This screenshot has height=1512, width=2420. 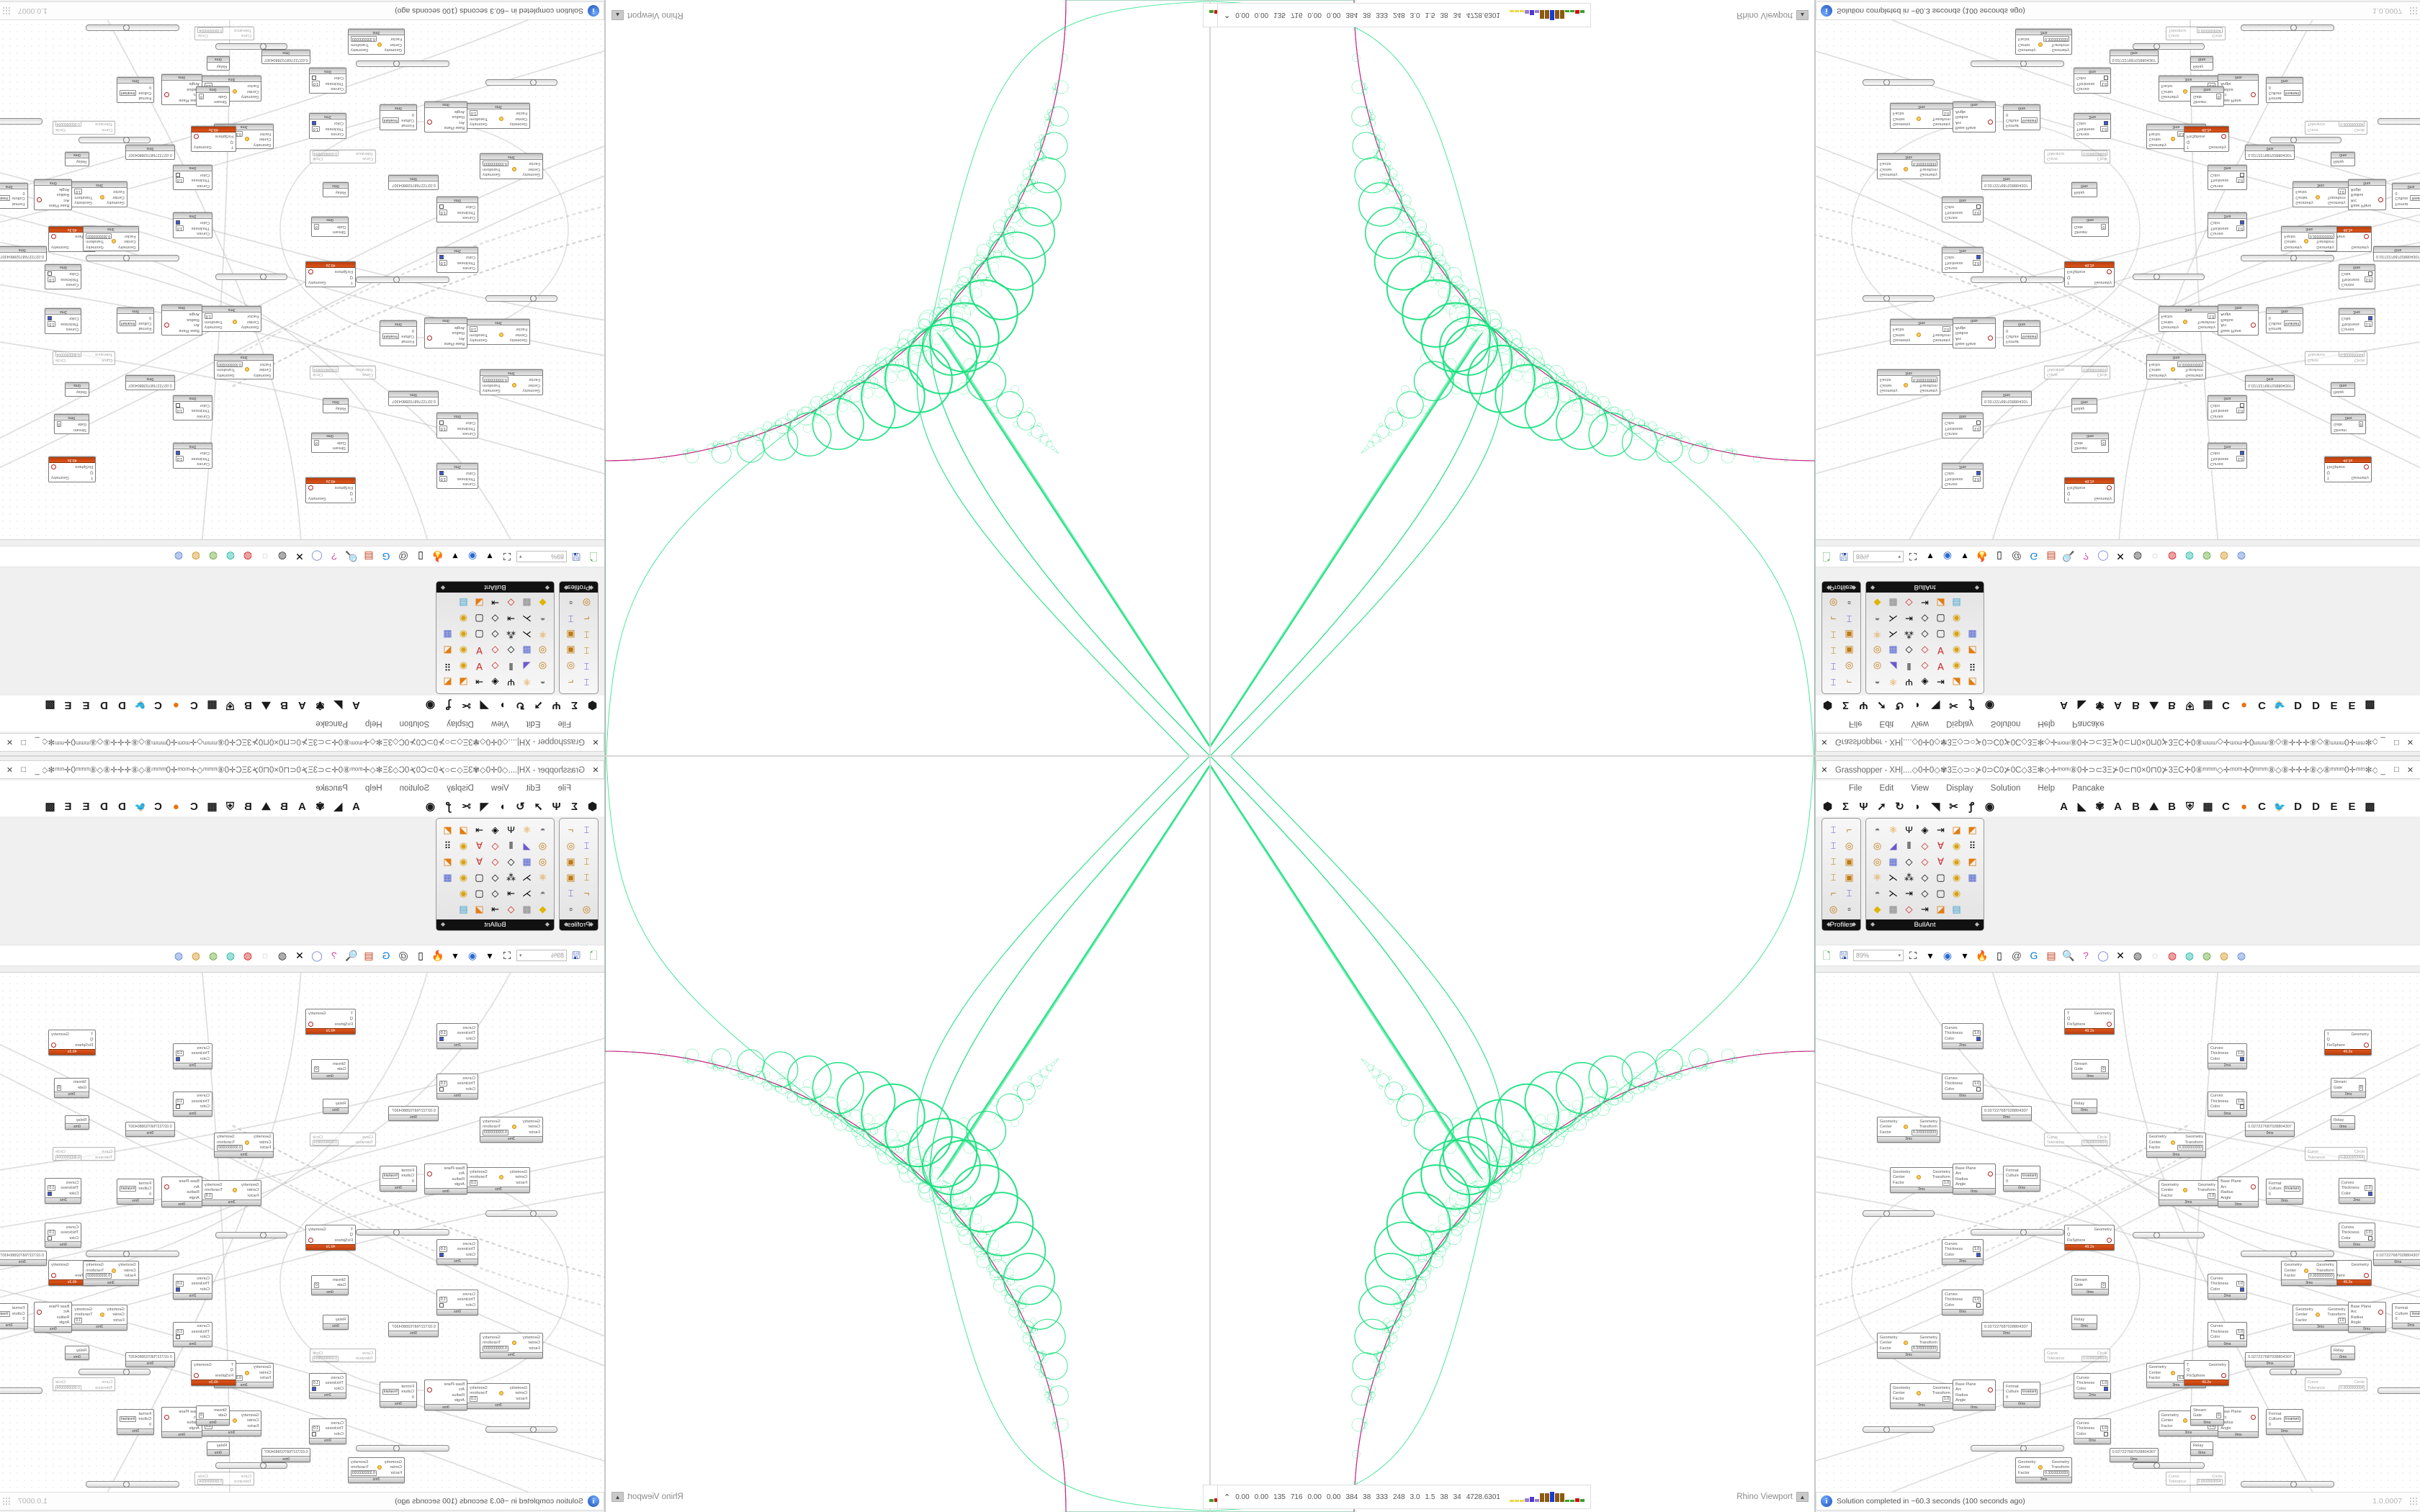 What do you see at coordinates (1909, 634) in the screenshot?
I see `palette-icon-node-web-icon: ⁂` at bounding box center [1909, 634].